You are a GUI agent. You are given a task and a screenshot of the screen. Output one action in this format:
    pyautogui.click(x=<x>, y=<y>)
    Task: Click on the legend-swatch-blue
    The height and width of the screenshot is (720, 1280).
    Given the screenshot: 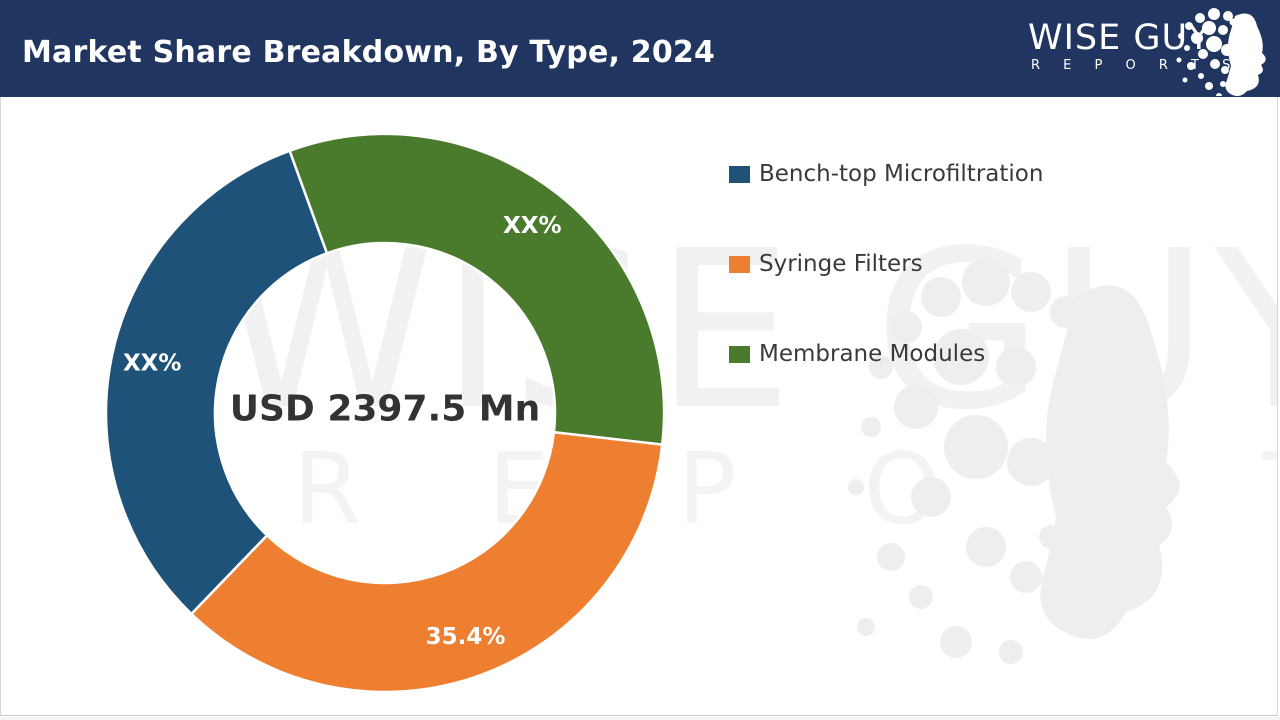 What is the action you would take?
    pyautogui.click(x=739, y=174)
    